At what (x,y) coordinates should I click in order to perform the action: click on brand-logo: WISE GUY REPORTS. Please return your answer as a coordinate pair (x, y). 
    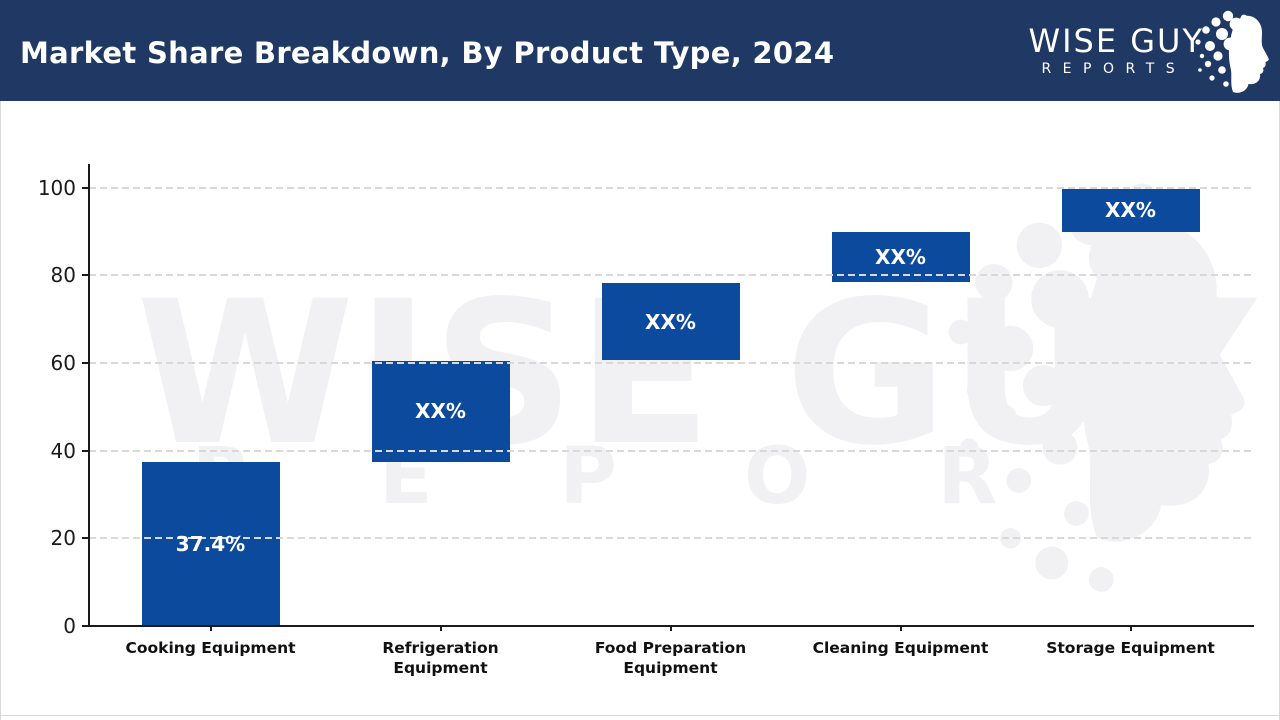
    Looking at the image, I should click on (1142, 52).